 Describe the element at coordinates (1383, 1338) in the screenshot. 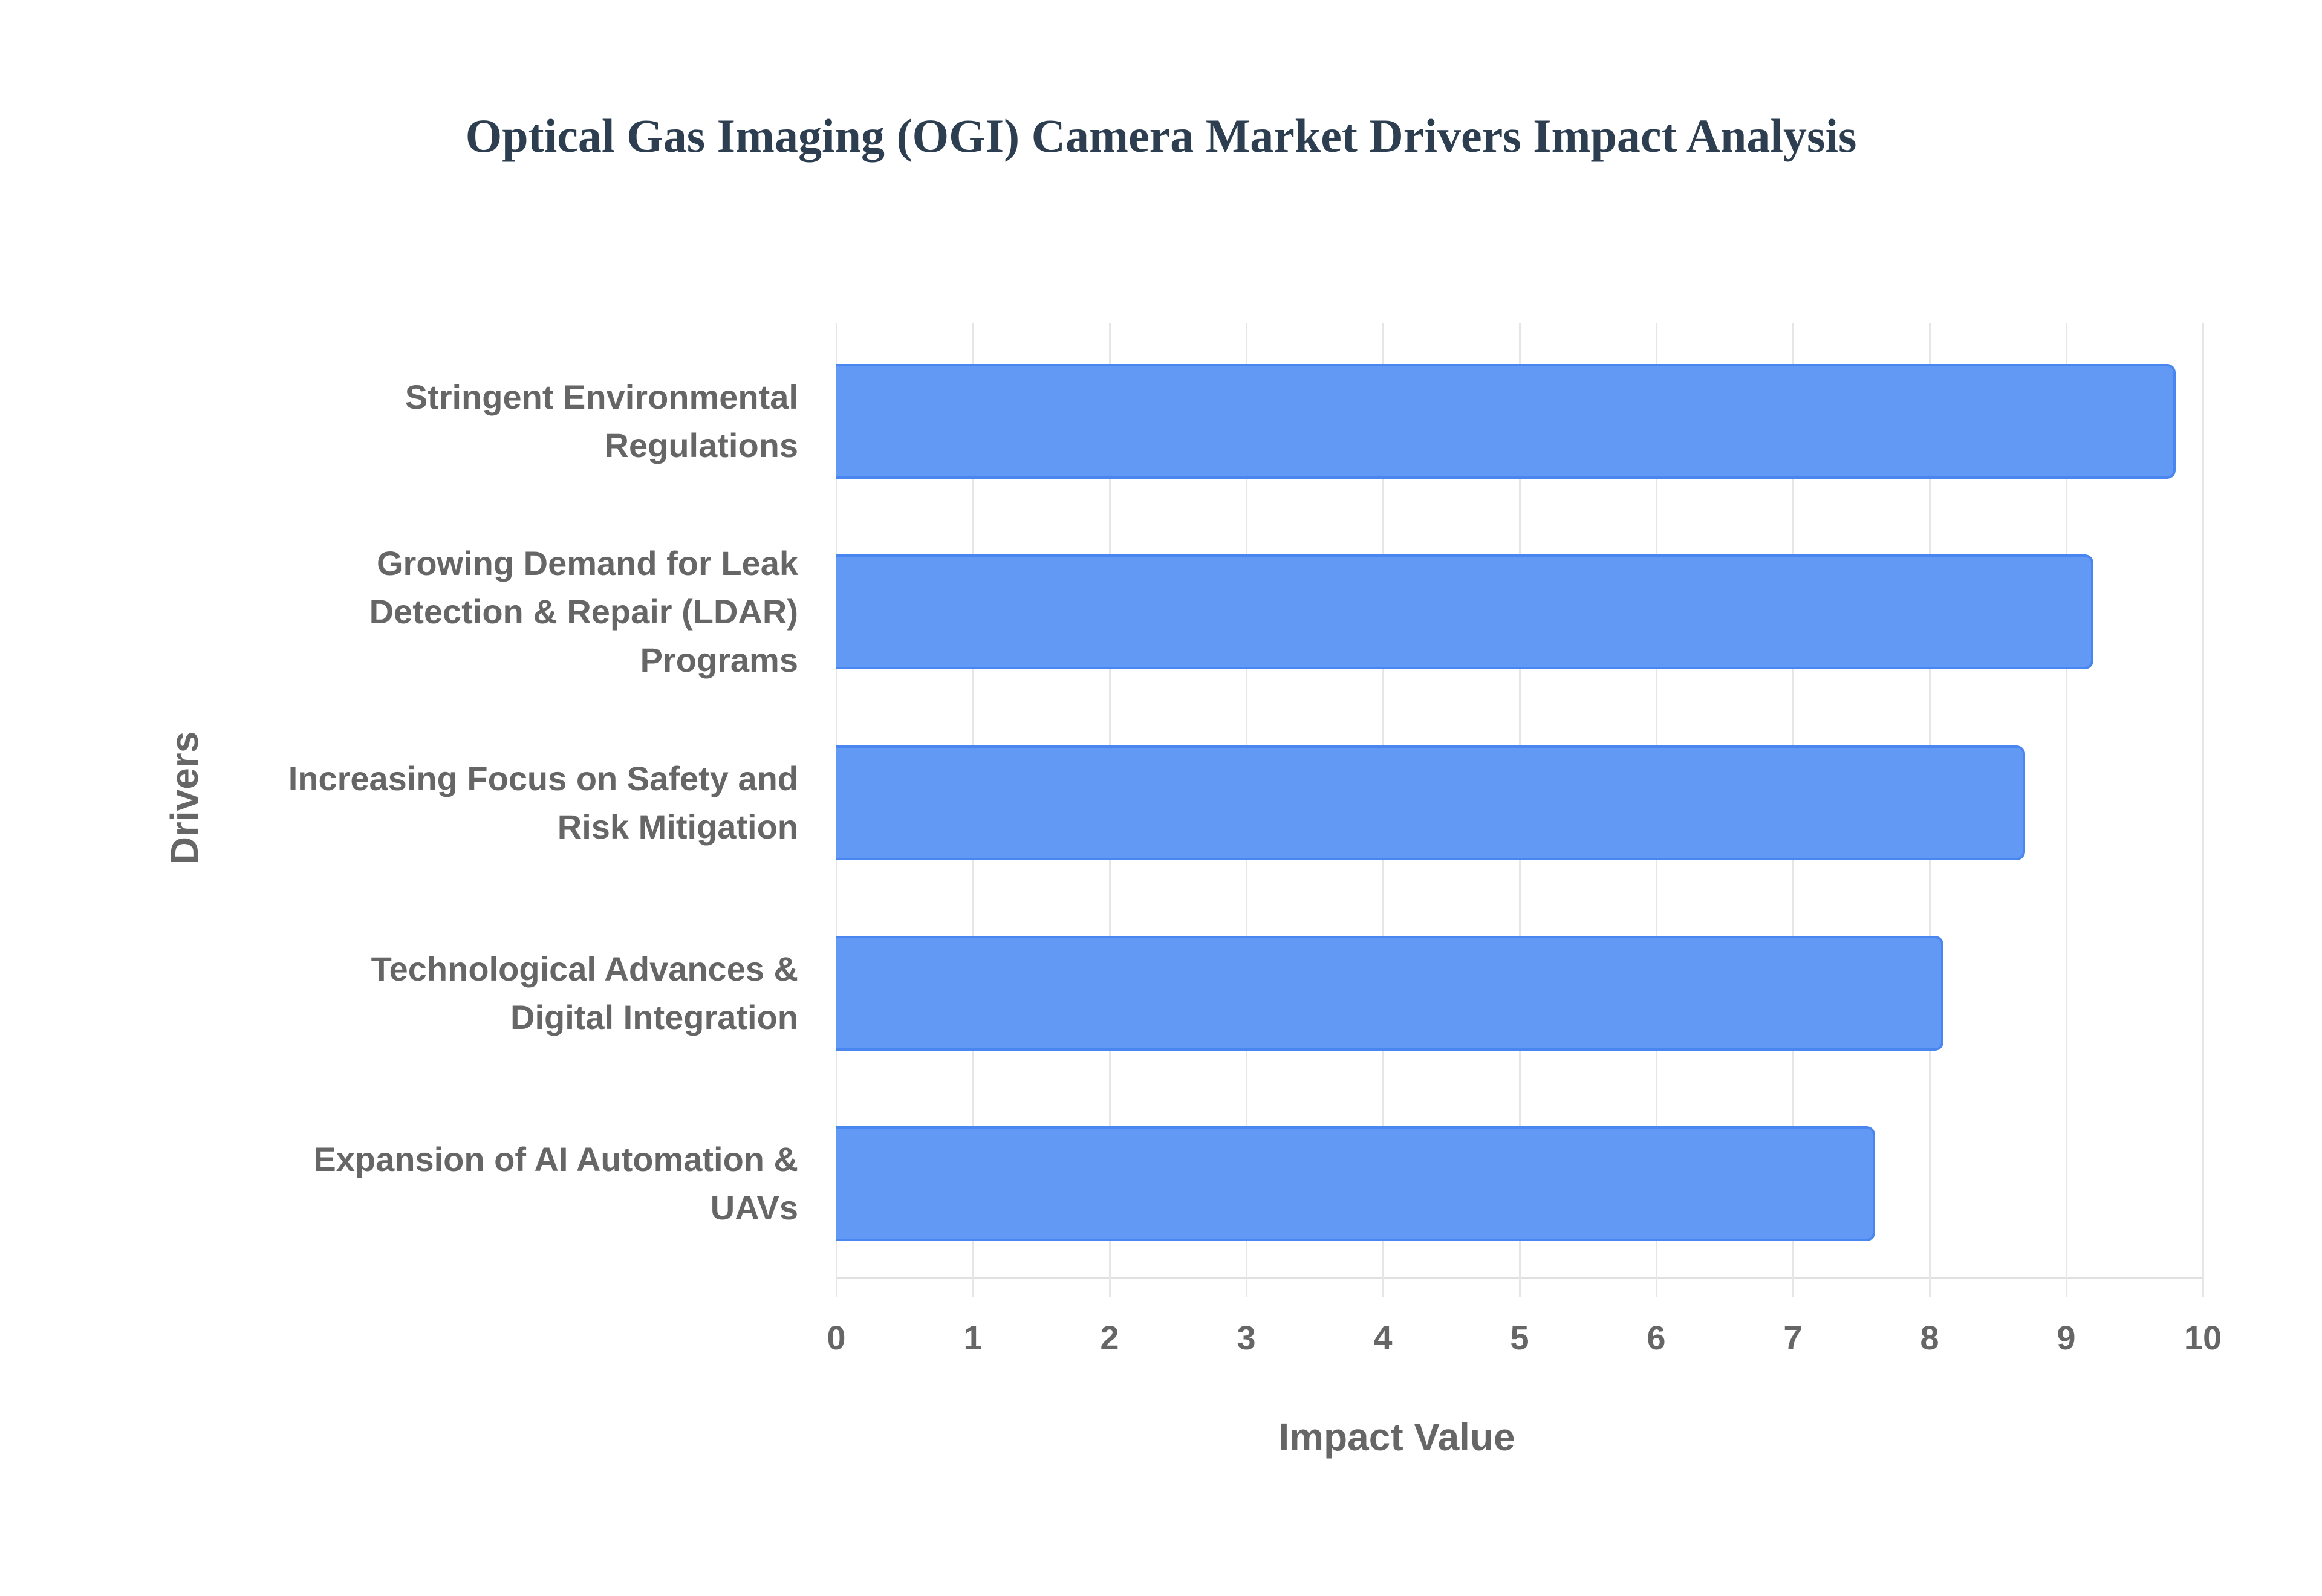

I see `x-tick-label: 4` at that location.